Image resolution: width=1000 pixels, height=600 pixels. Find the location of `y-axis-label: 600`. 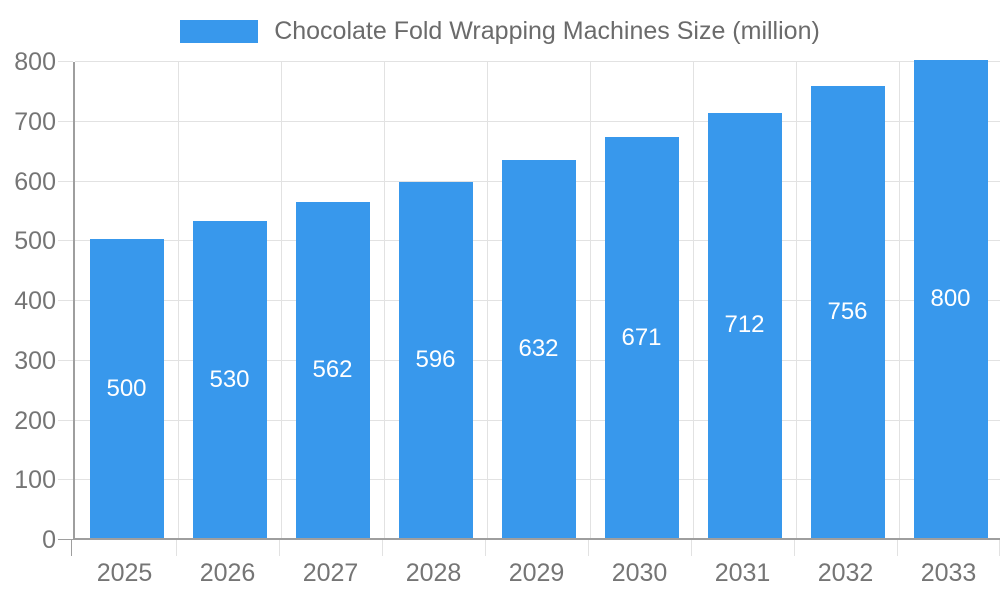

y-axis-label: 600 is located at coordinates (35, 181).